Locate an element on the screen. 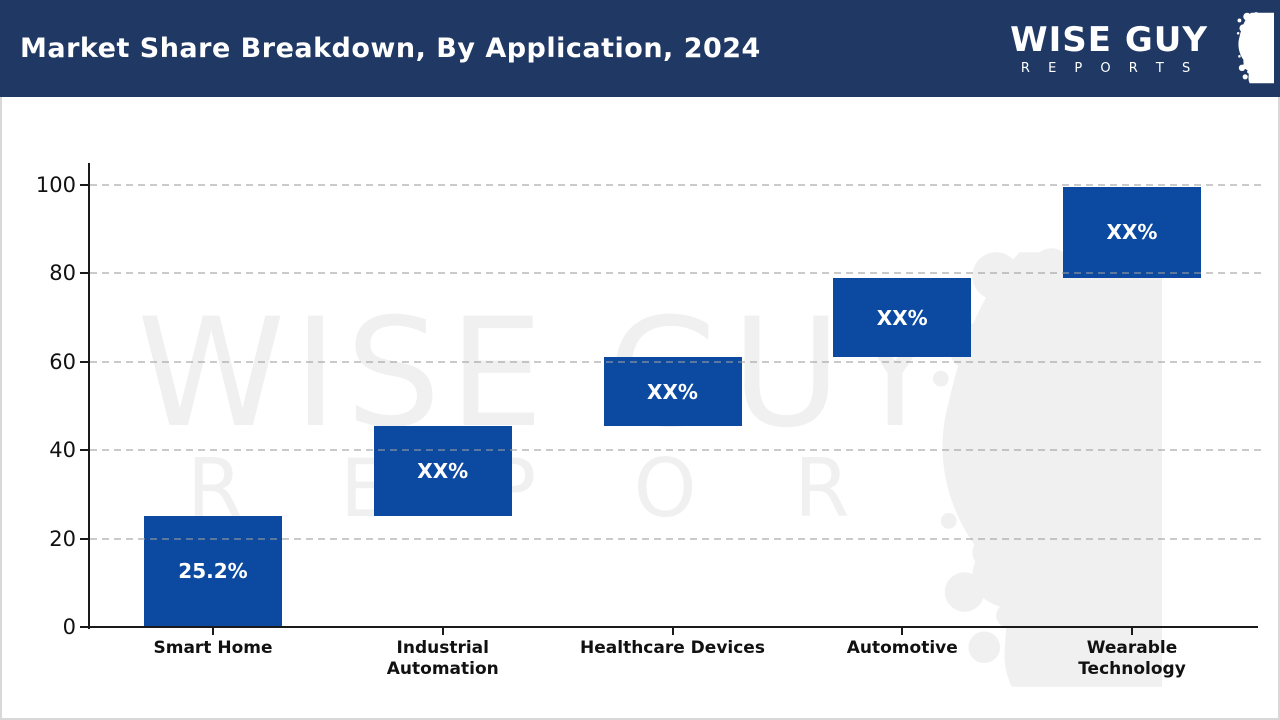 Image resolution: width=1280 pixels, height=720 pixels. bar-smart-home: 25.2% is located at coordinates (213, 571).